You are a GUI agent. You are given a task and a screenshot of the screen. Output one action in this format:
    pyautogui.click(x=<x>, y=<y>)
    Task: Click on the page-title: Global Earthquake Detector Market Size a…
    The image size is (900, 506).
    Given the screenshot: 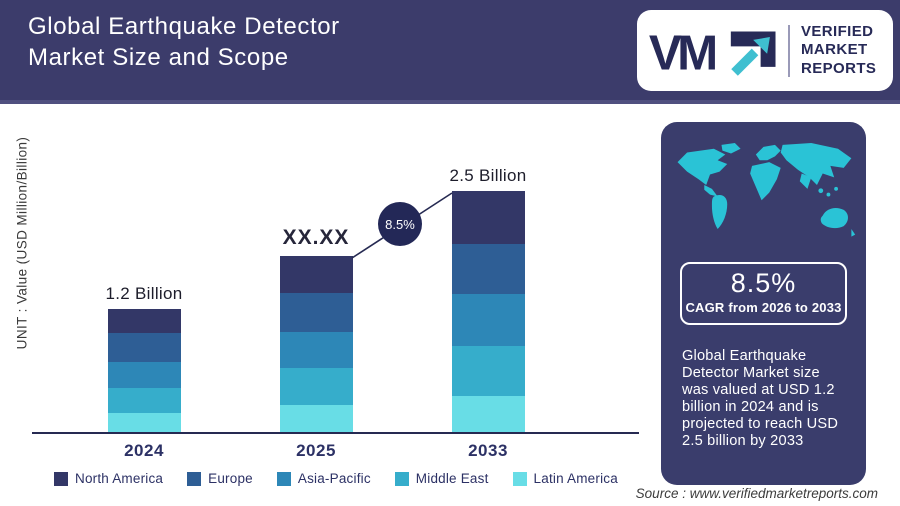 What is the action you would take?
    pyautogui.click(x=184, y=42)
    